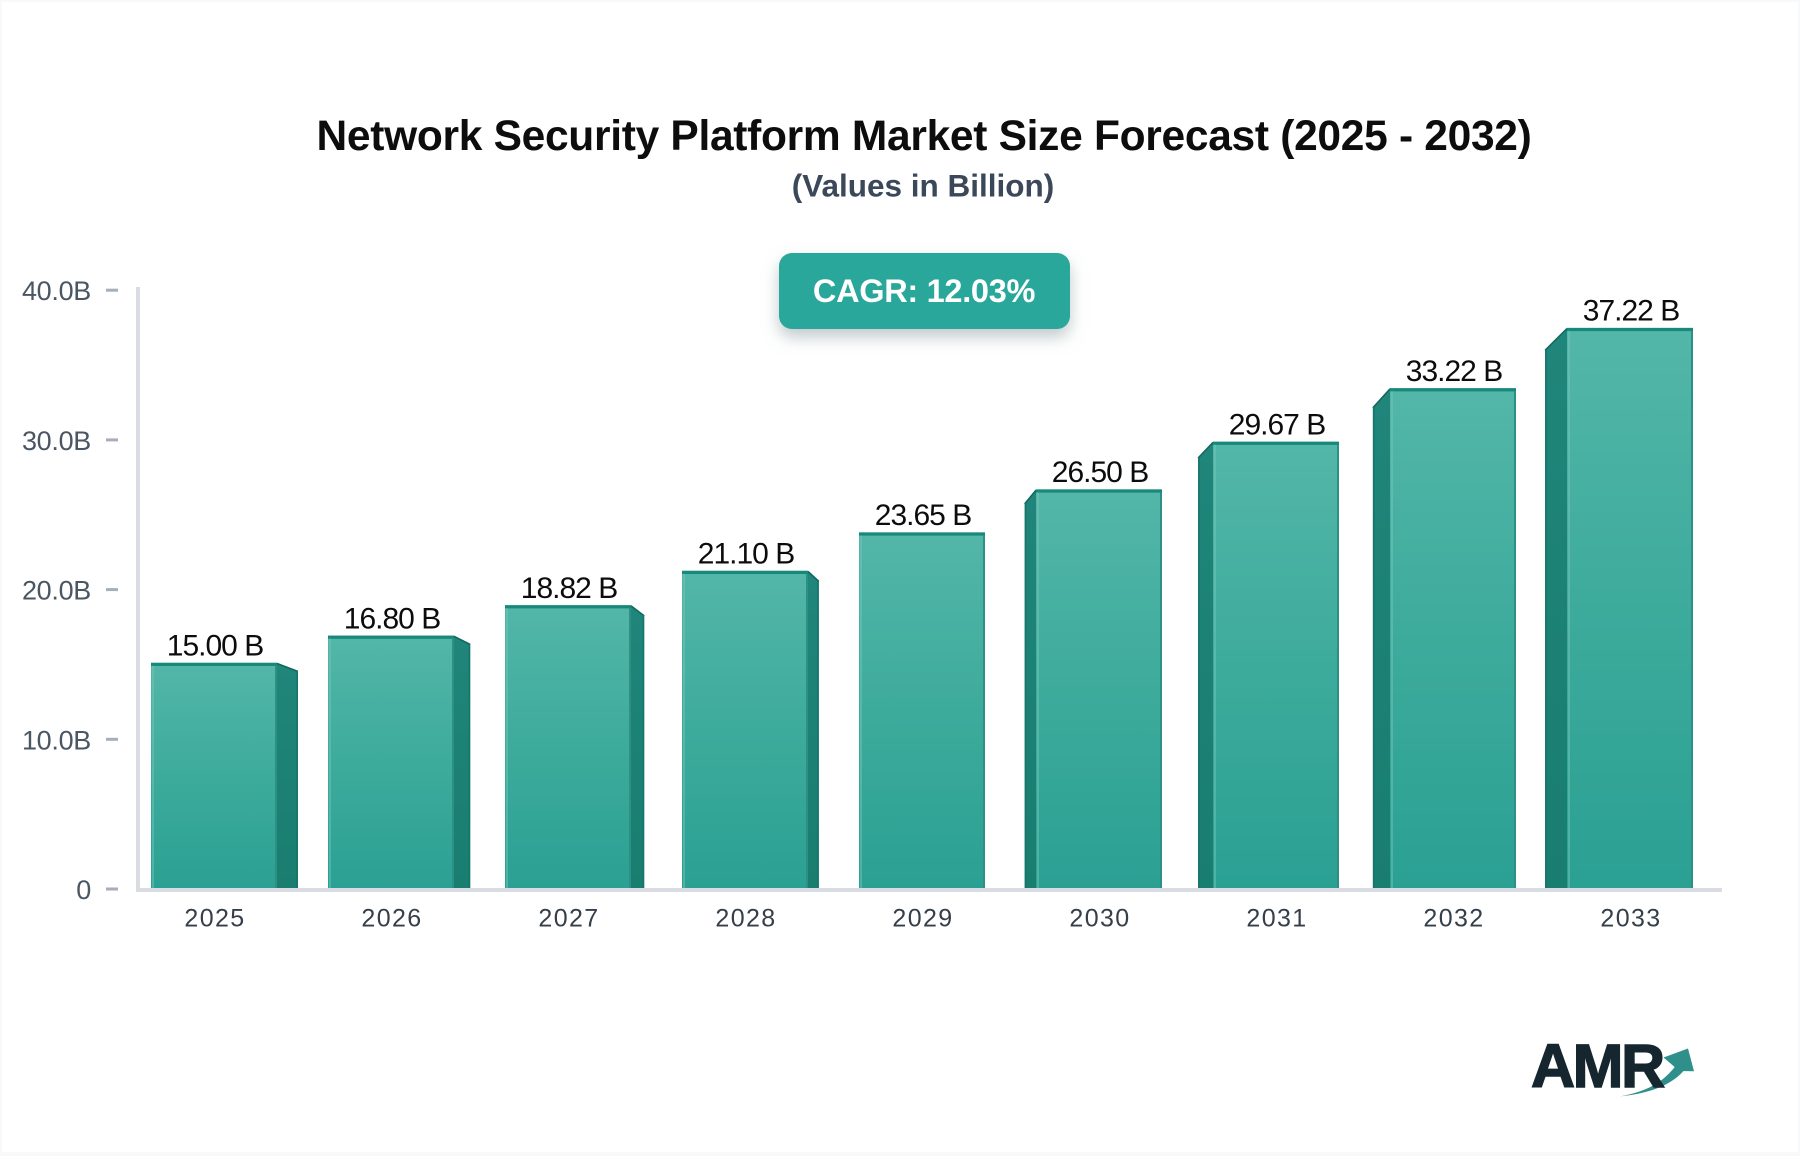 Image resolution: width=1800 pixels, height=1161 pixels. I want to click on svg-text: 21.10 B, so click(746, 554).